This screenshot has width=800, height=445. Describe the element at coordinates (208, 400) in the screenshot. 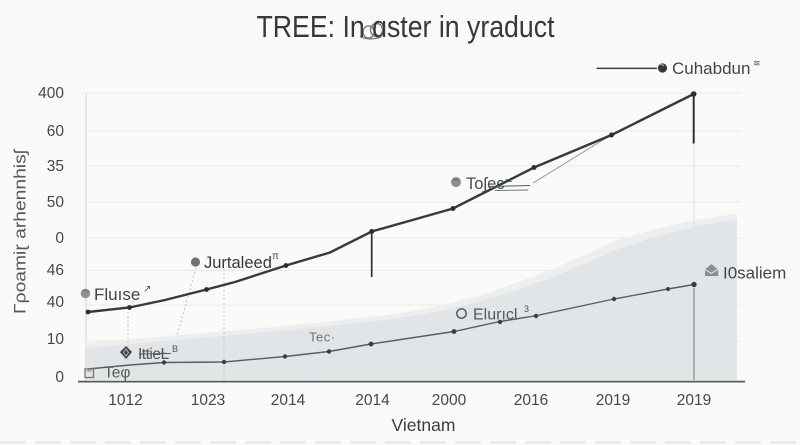

I see `svg-text: 1023` at that location.